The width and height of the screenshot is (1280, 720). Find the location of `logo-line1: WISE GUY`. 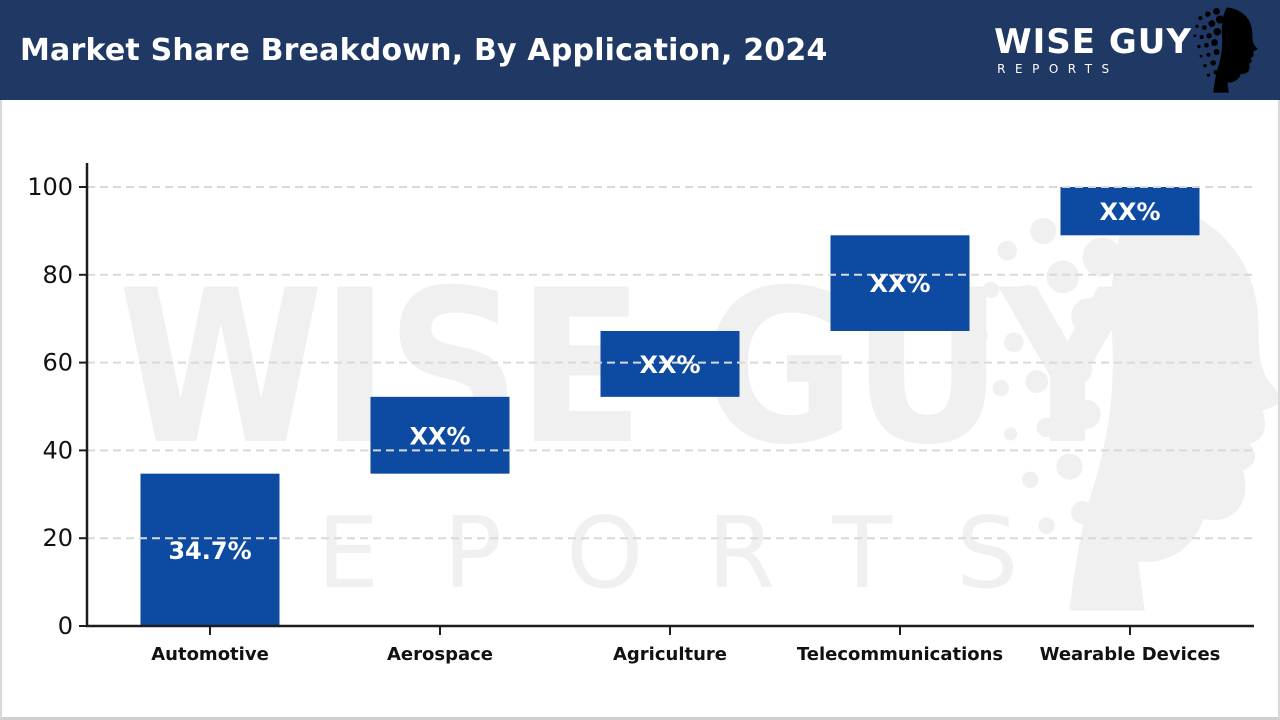

logo-line1: WISE GUY is located at coordinates (1093, 42).